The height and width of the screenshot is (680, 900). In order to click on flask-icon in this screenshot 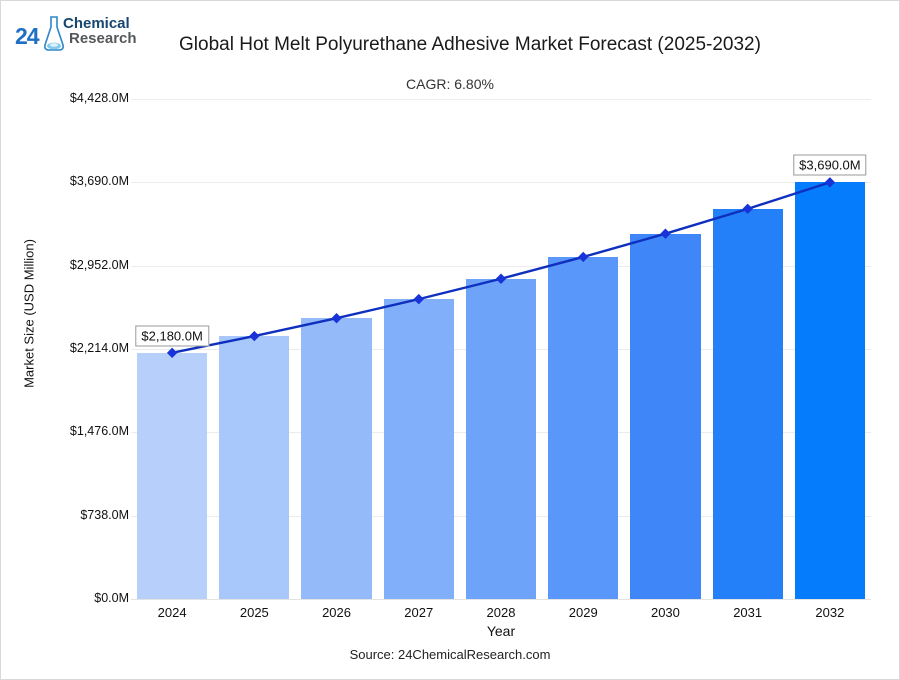, I will do `click(54, 36)`.